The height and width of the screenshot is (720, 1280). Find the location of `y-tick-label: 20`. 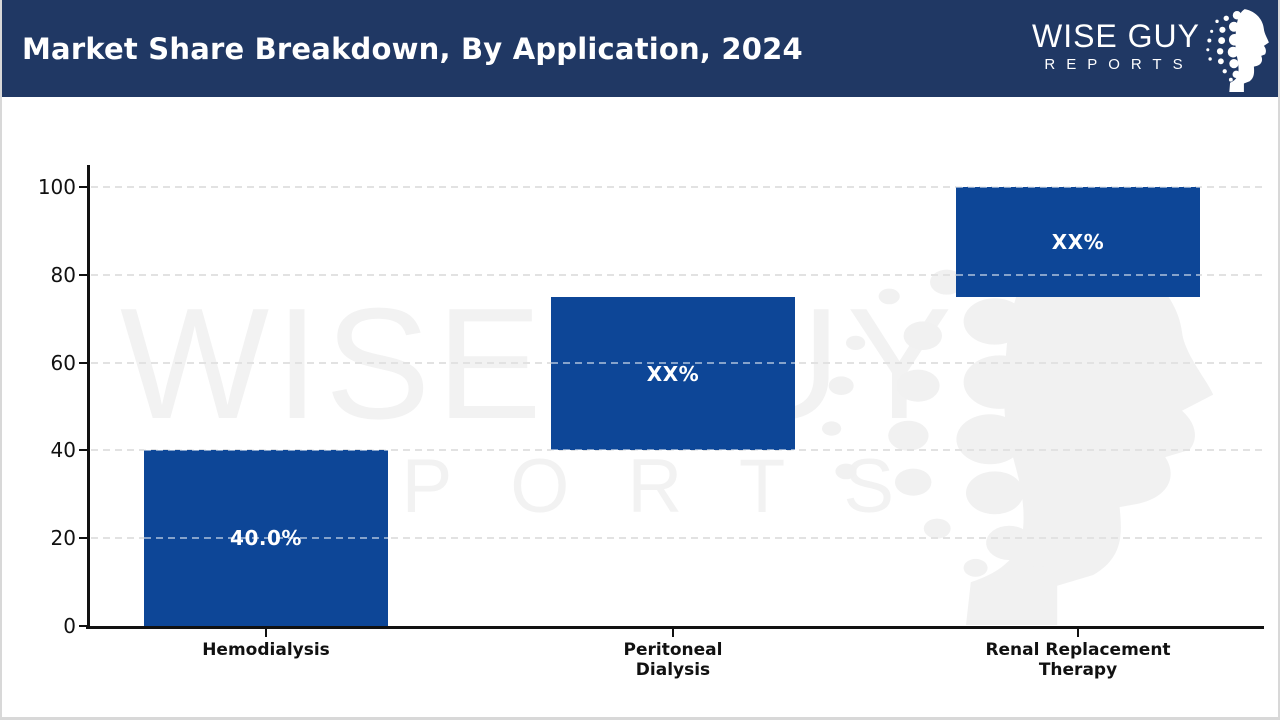

y-tick-label: 20 is located at coordinates (63, 538).